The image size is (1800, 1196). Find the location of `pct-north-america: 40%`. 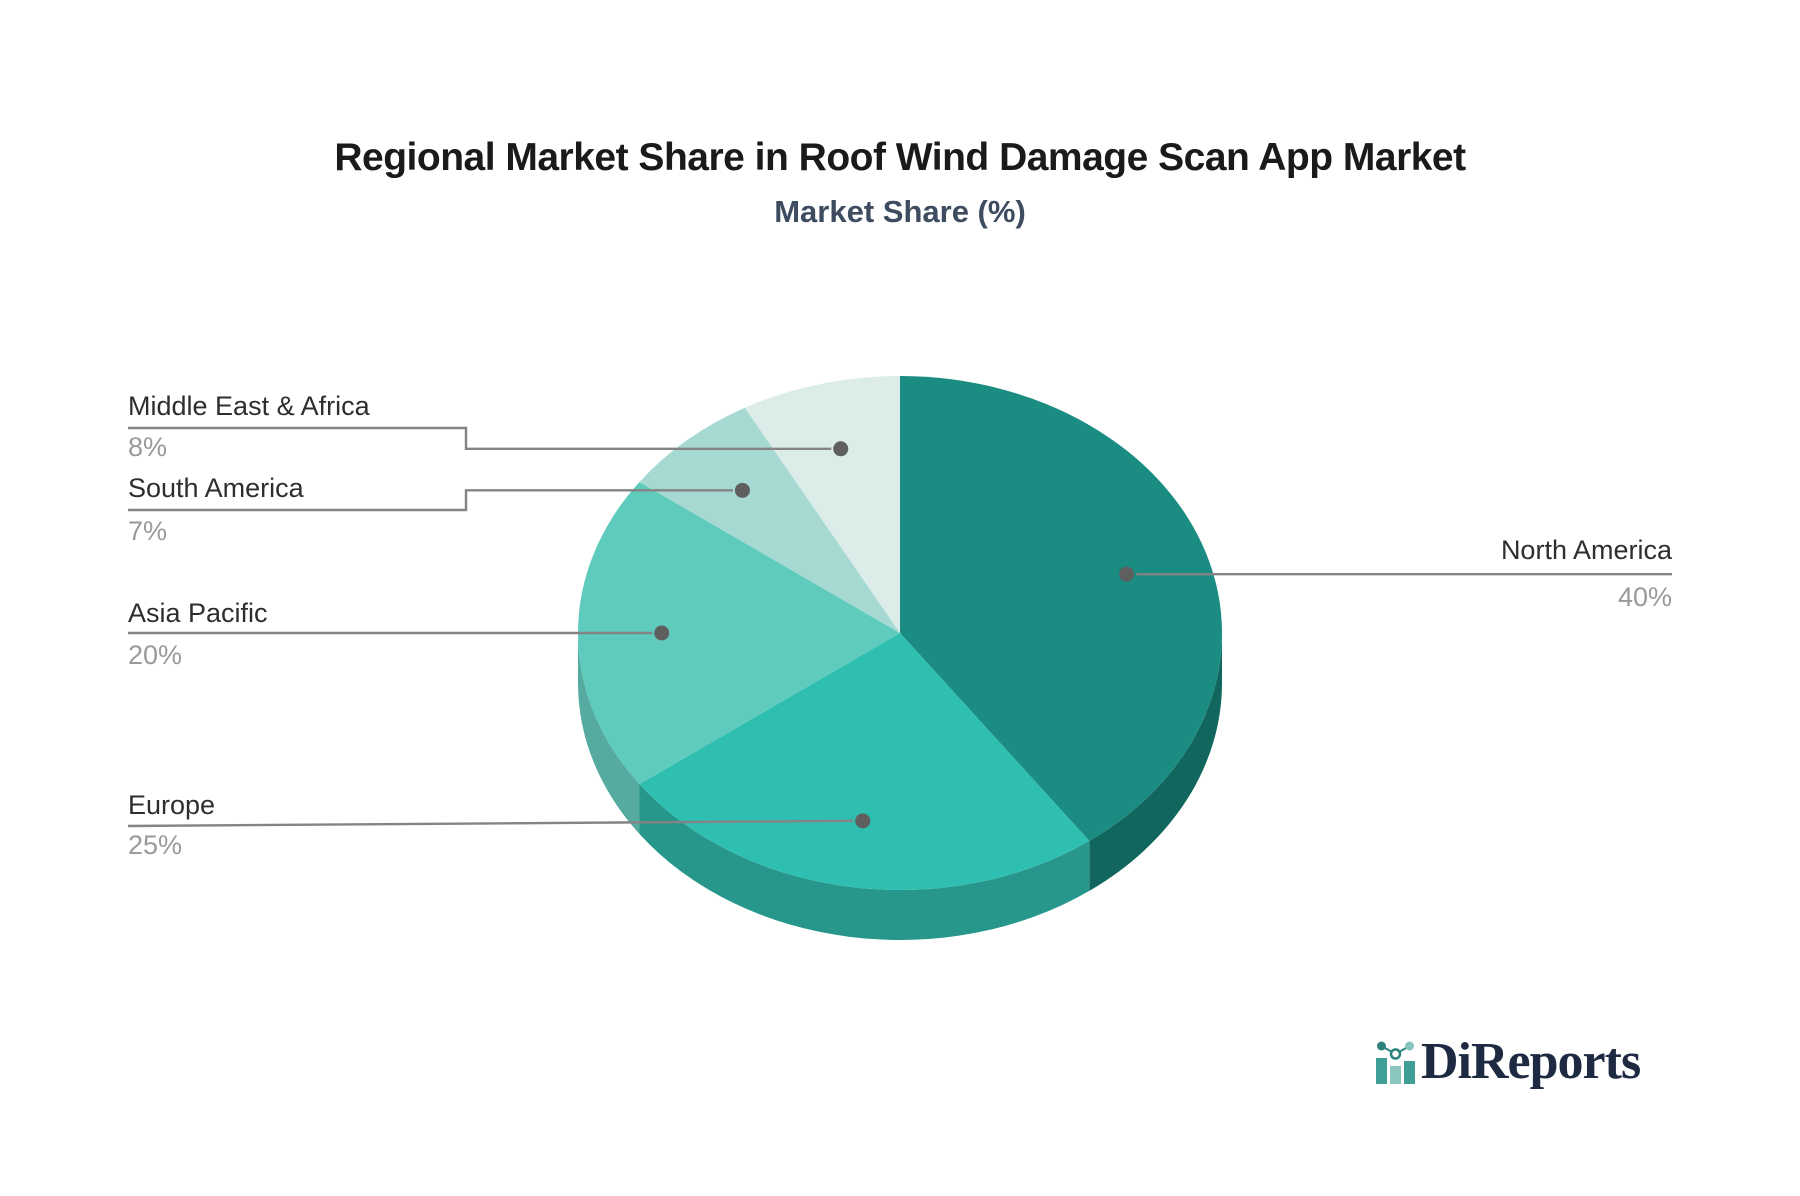

pct-north-america: 40% is located at coordinates (1644, 597).